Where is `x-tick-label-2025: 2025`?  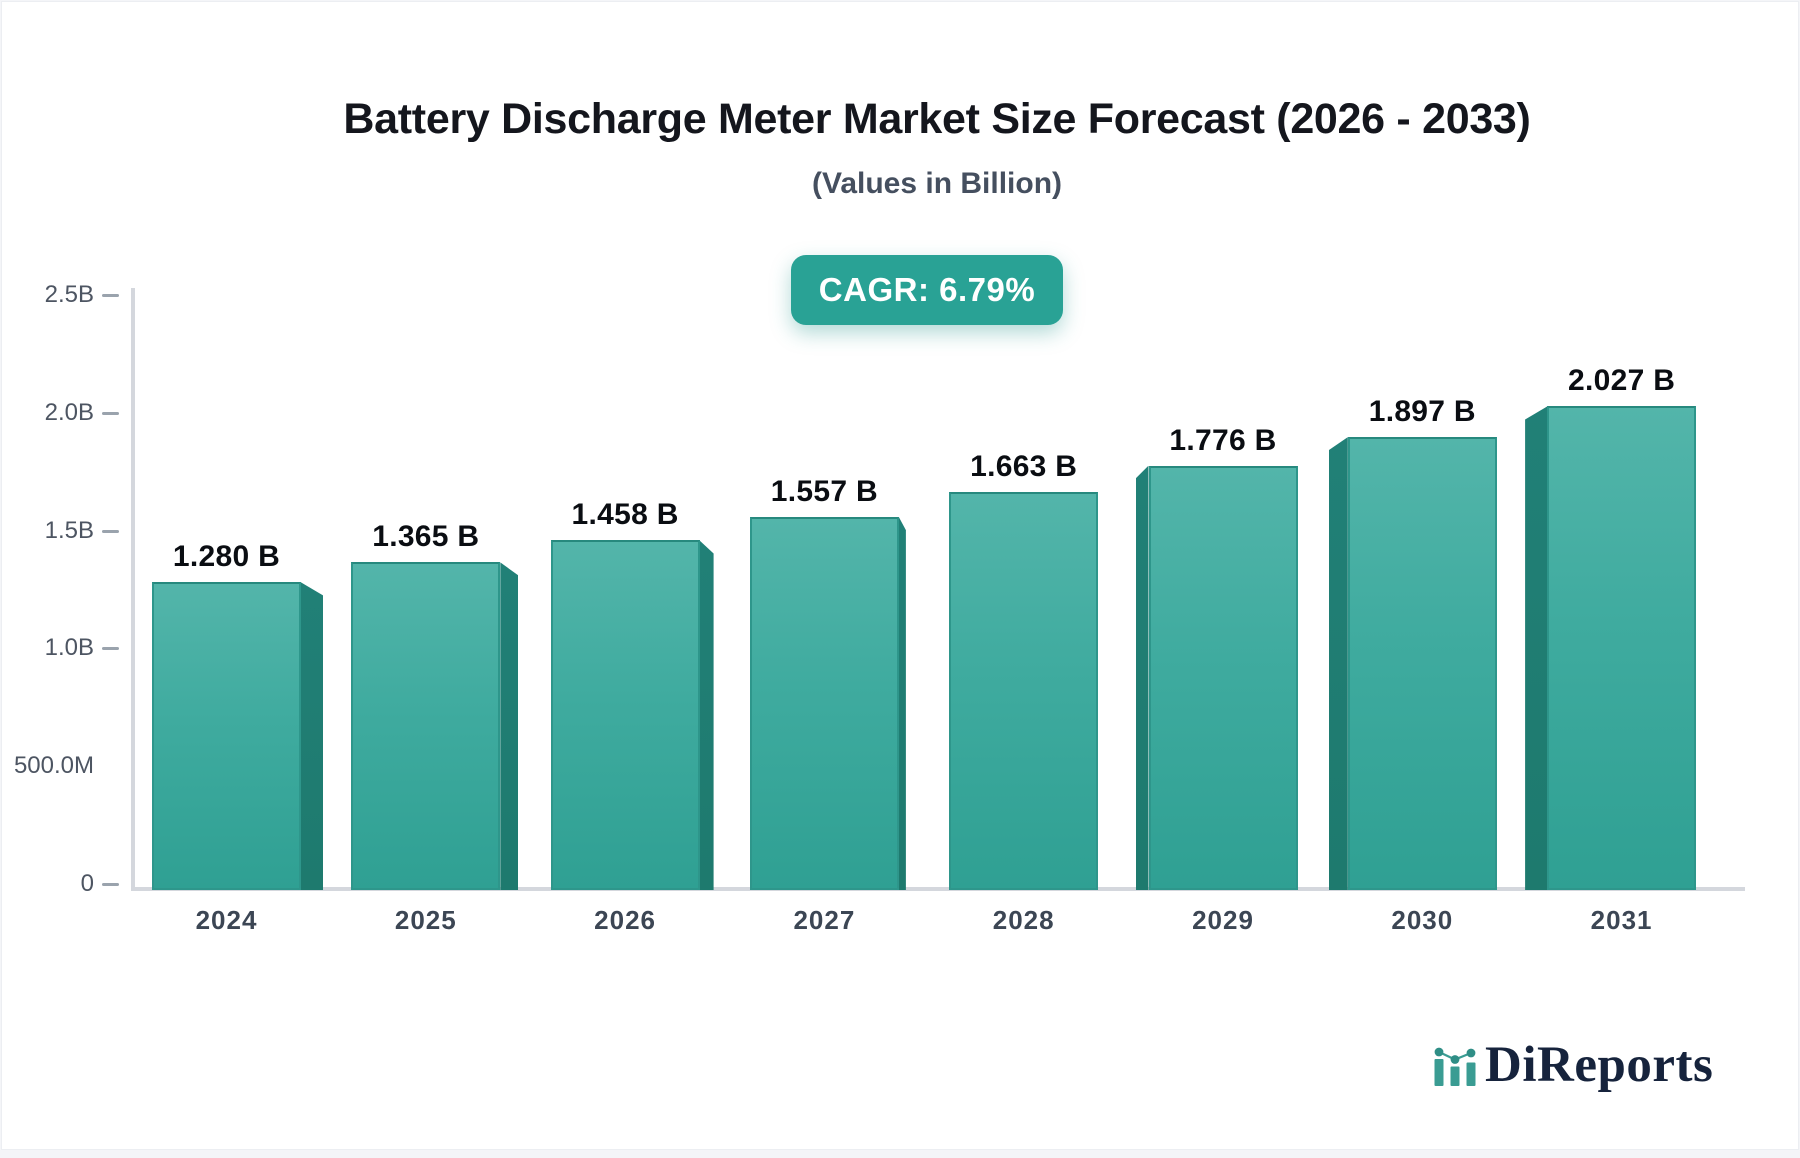
x-tick-label-2025: 2025 is located at coordinates (425, 920).